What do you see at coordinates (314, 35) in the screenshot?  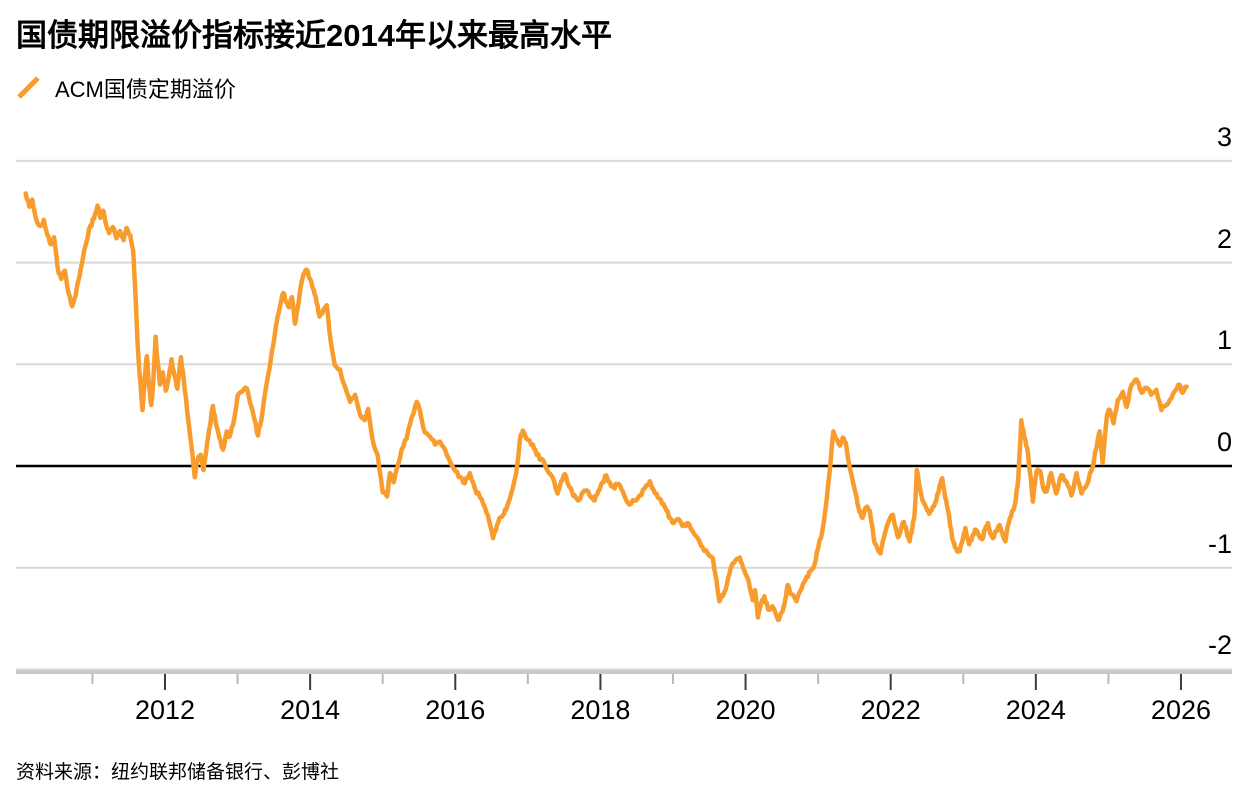 I see `chart-title: 国债期限溢价指标接近2014年以来最高水平` at bounding box center [314, 35].